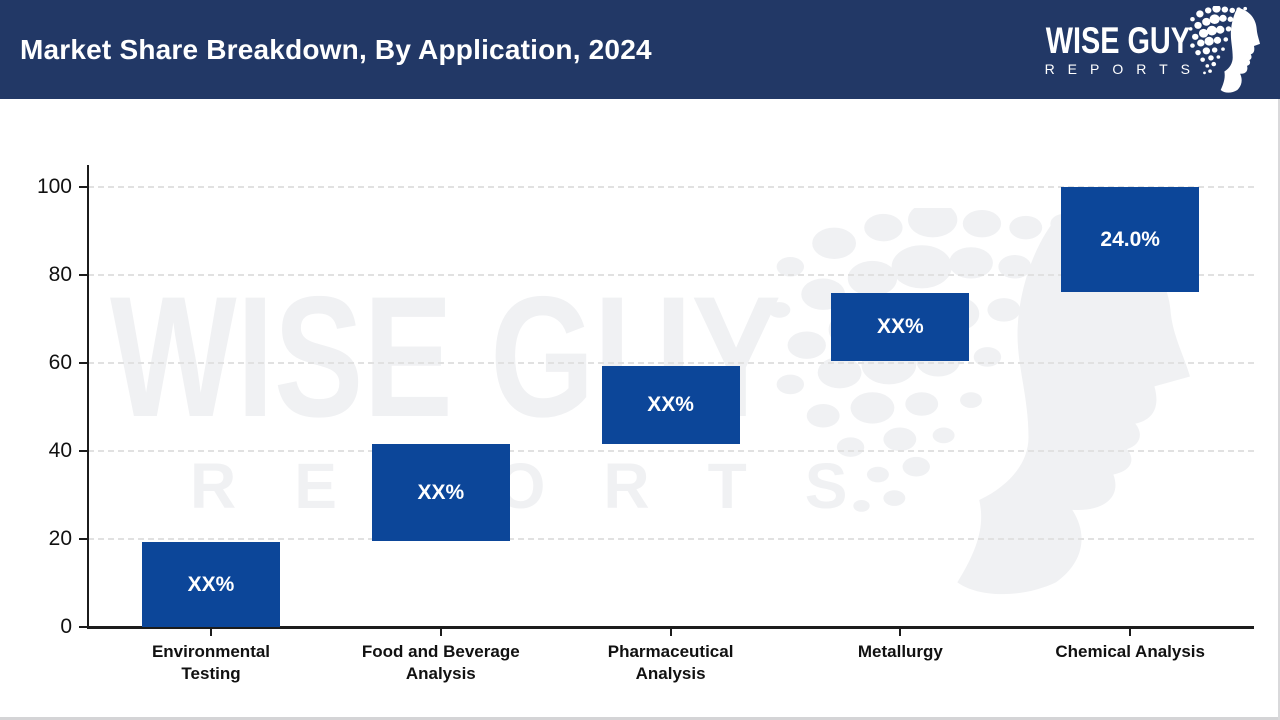 The image size is (1280, 720). I want to click on bar-segment-2: XX%, so click(440, 492).